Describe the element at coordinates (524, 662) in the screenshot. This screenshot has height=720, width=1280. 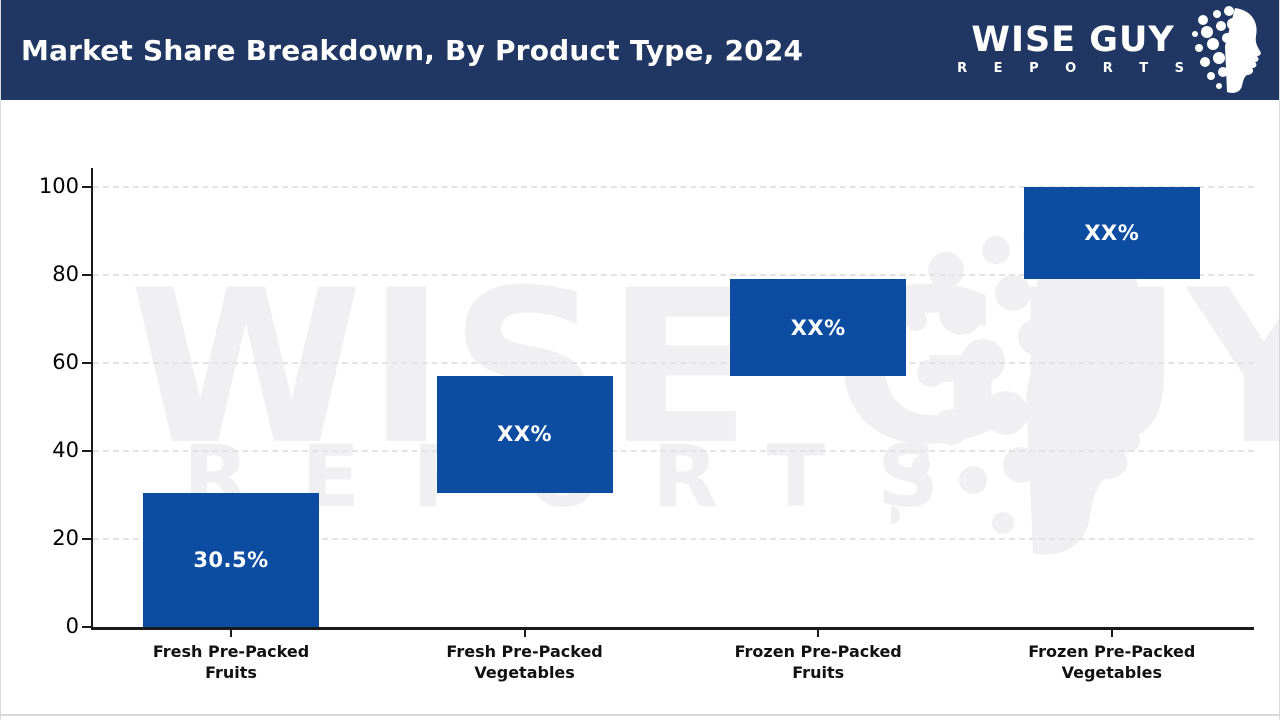
I see `x-category-label: Fresh Pre-Packed Vegetables` at that location.